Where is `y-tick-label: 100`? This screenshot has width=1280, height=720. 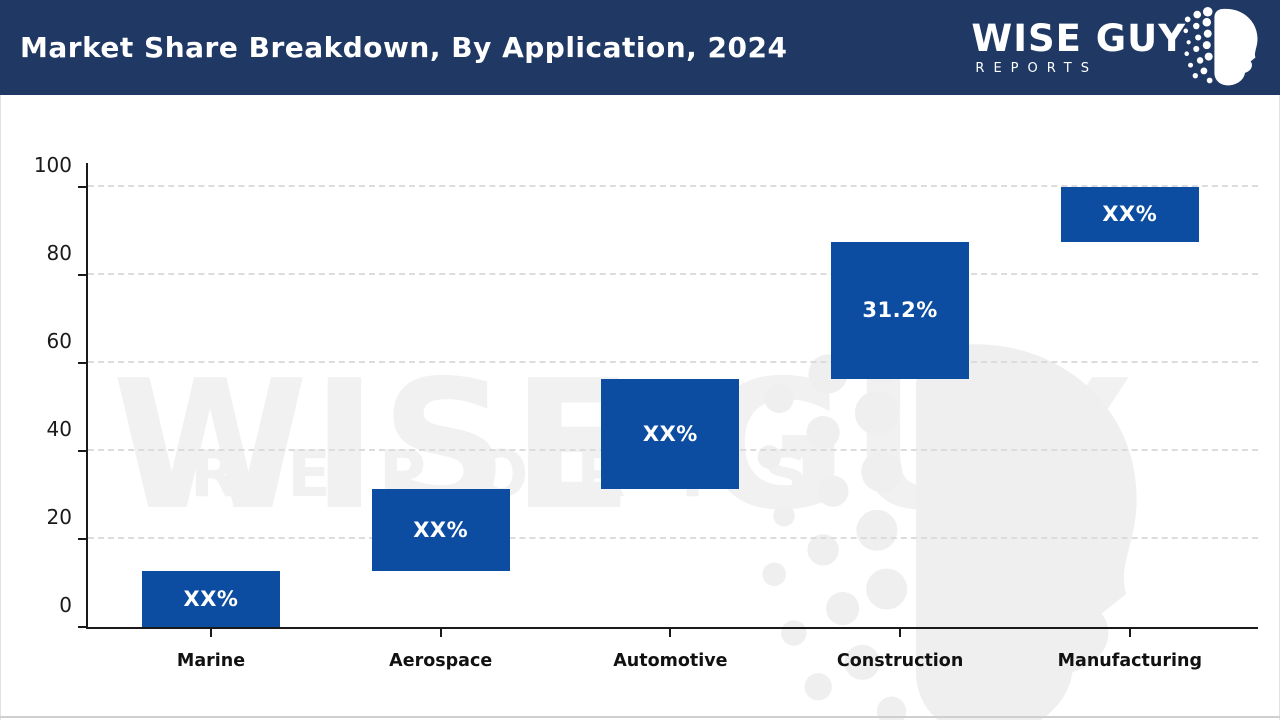
y-tick-label: 100 is located at coordinates (52, 165).